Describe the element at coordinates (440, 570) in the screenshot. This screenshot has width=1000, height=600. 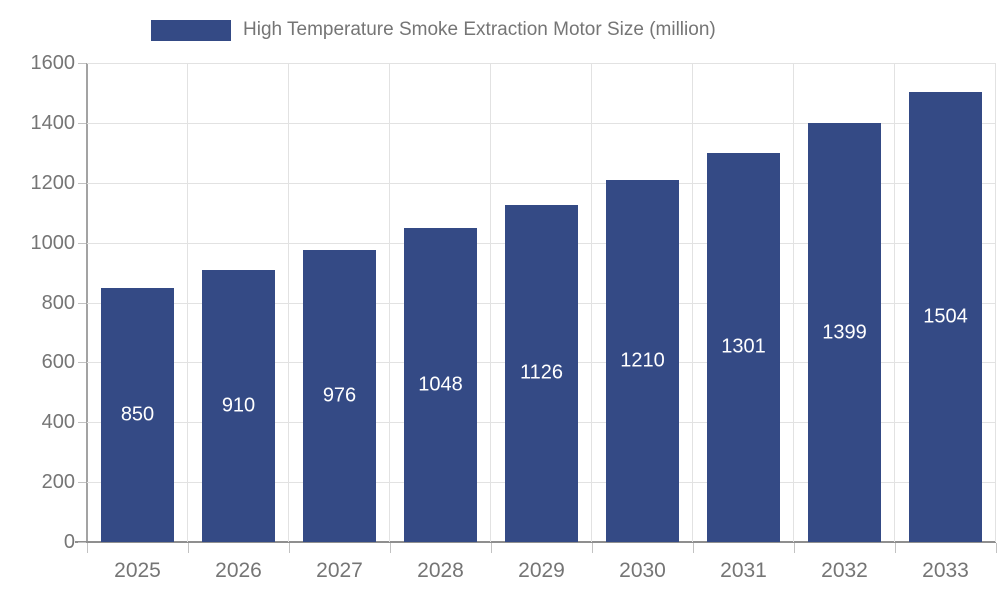
I see `x-axis-label: 2028` at that location.